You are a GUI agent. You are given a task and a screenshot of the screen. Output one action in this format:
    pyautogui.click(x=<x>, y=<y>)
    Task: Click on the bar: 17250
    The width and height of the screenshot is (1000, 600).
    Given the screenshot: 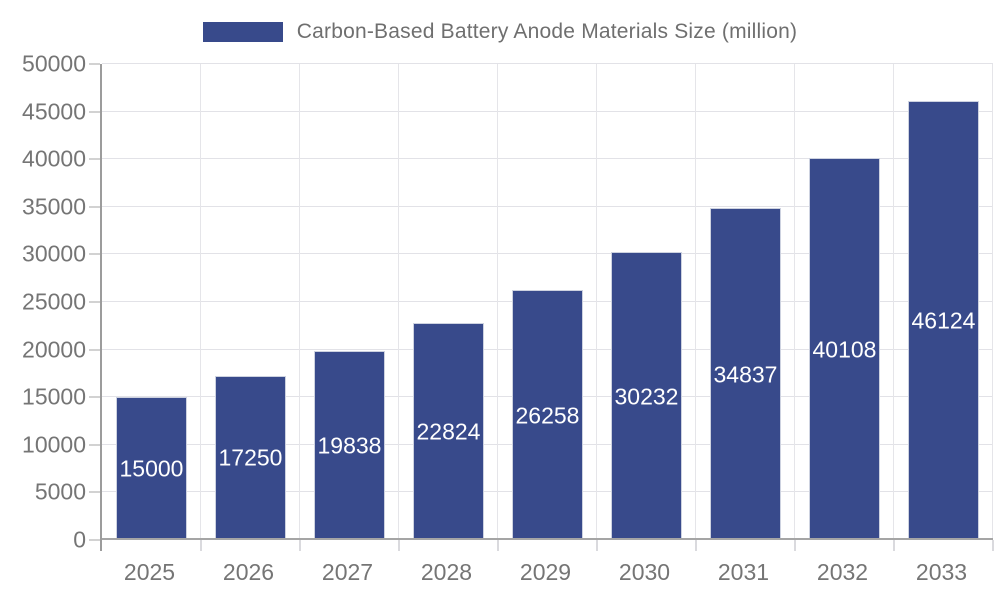 What is the action you would take?
    pyautogui.click(x=250, y=457)
    